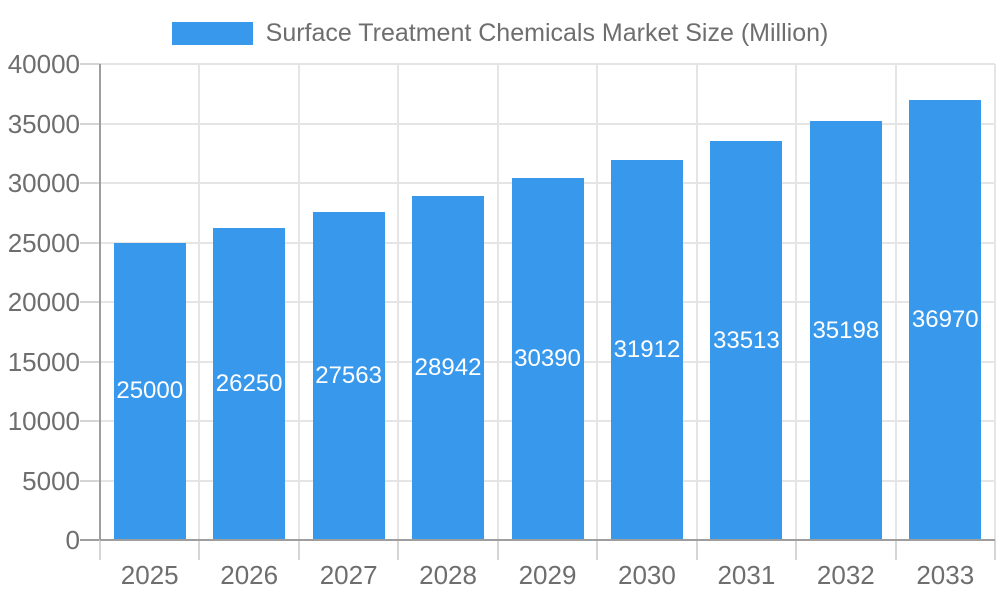  I want to click on x-tick-label: 2033, so click(945, 575).